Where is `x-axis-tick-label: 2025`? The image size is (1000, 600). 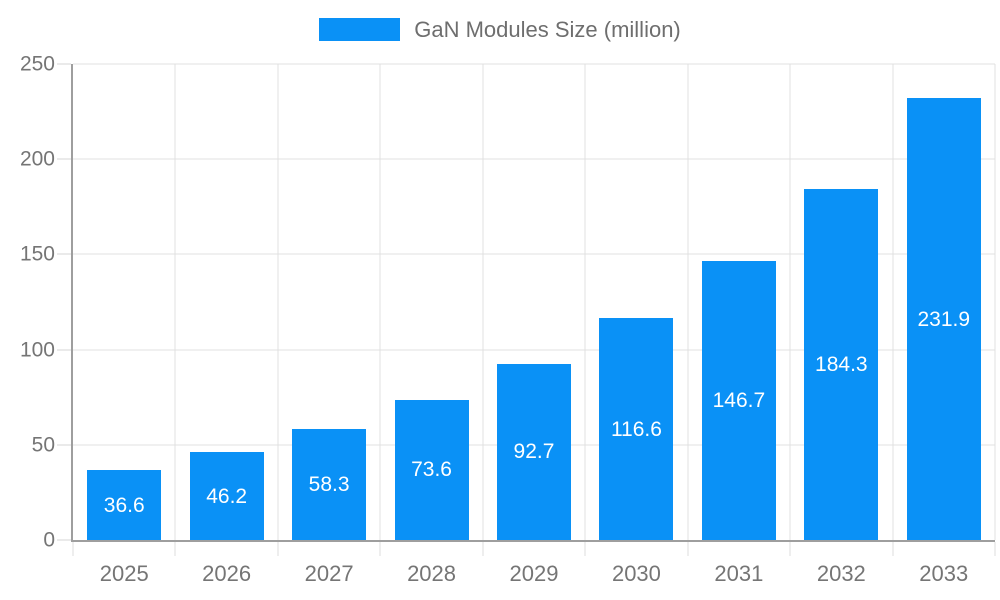 x-axis-tick-label: 2025 is located at coordinates (124, 573).